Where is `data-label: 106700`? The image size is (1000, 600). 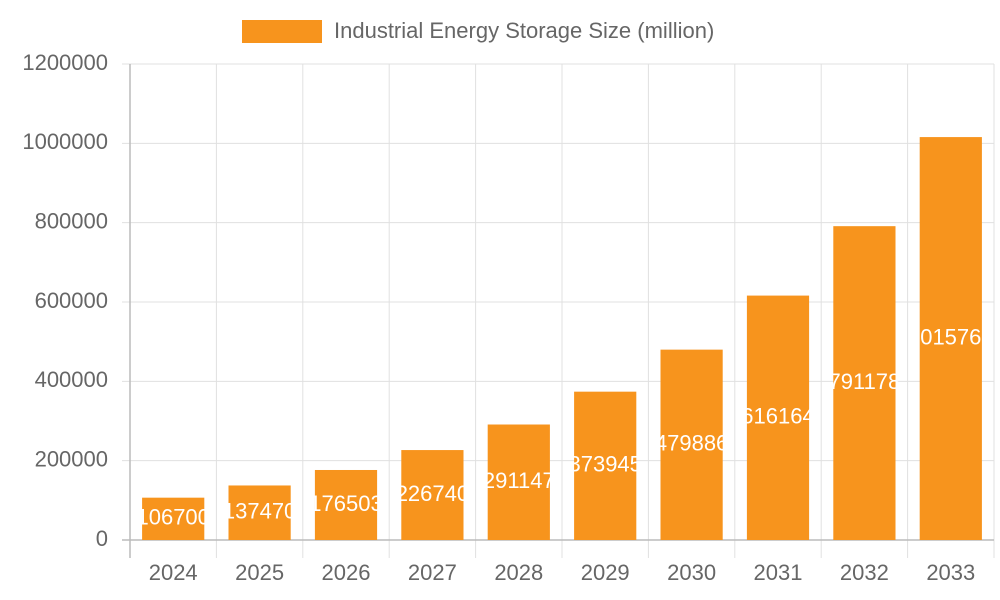
data-label: 106700 is located at coordinates (172, 517).